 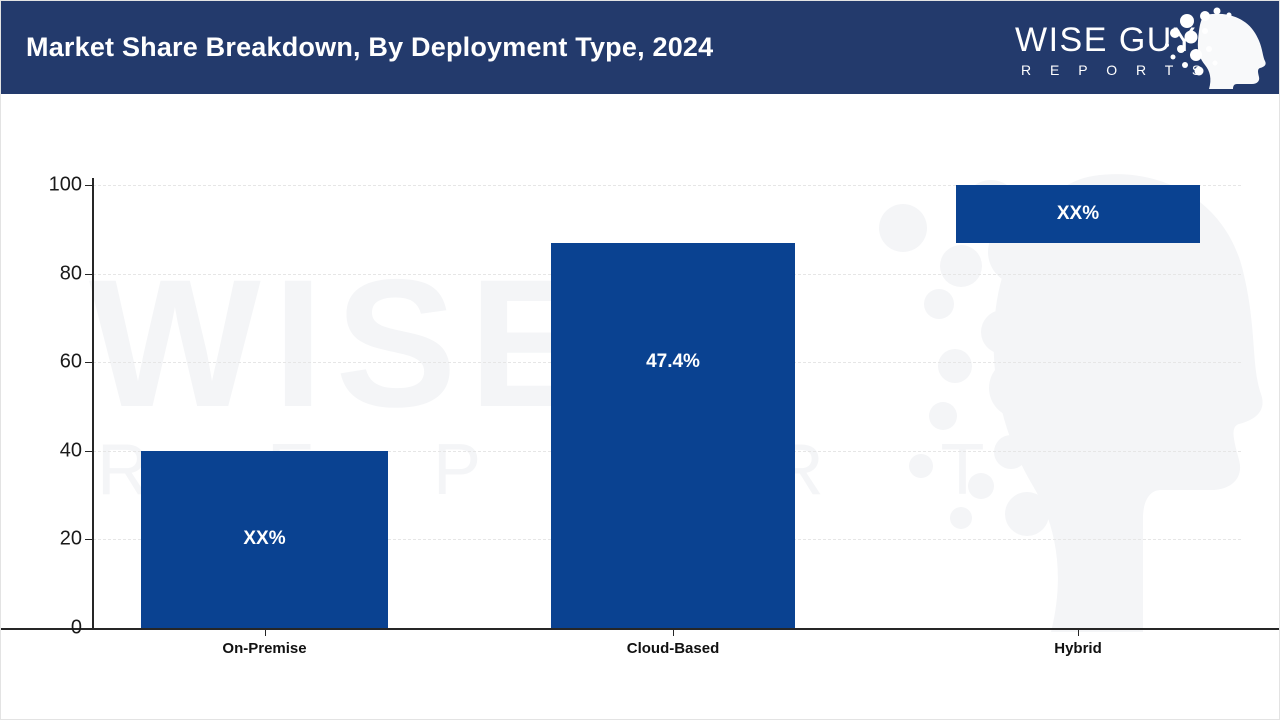 I want to click on x-axis-label-hybrid: Hybrid, so click(x=1078, y=648).